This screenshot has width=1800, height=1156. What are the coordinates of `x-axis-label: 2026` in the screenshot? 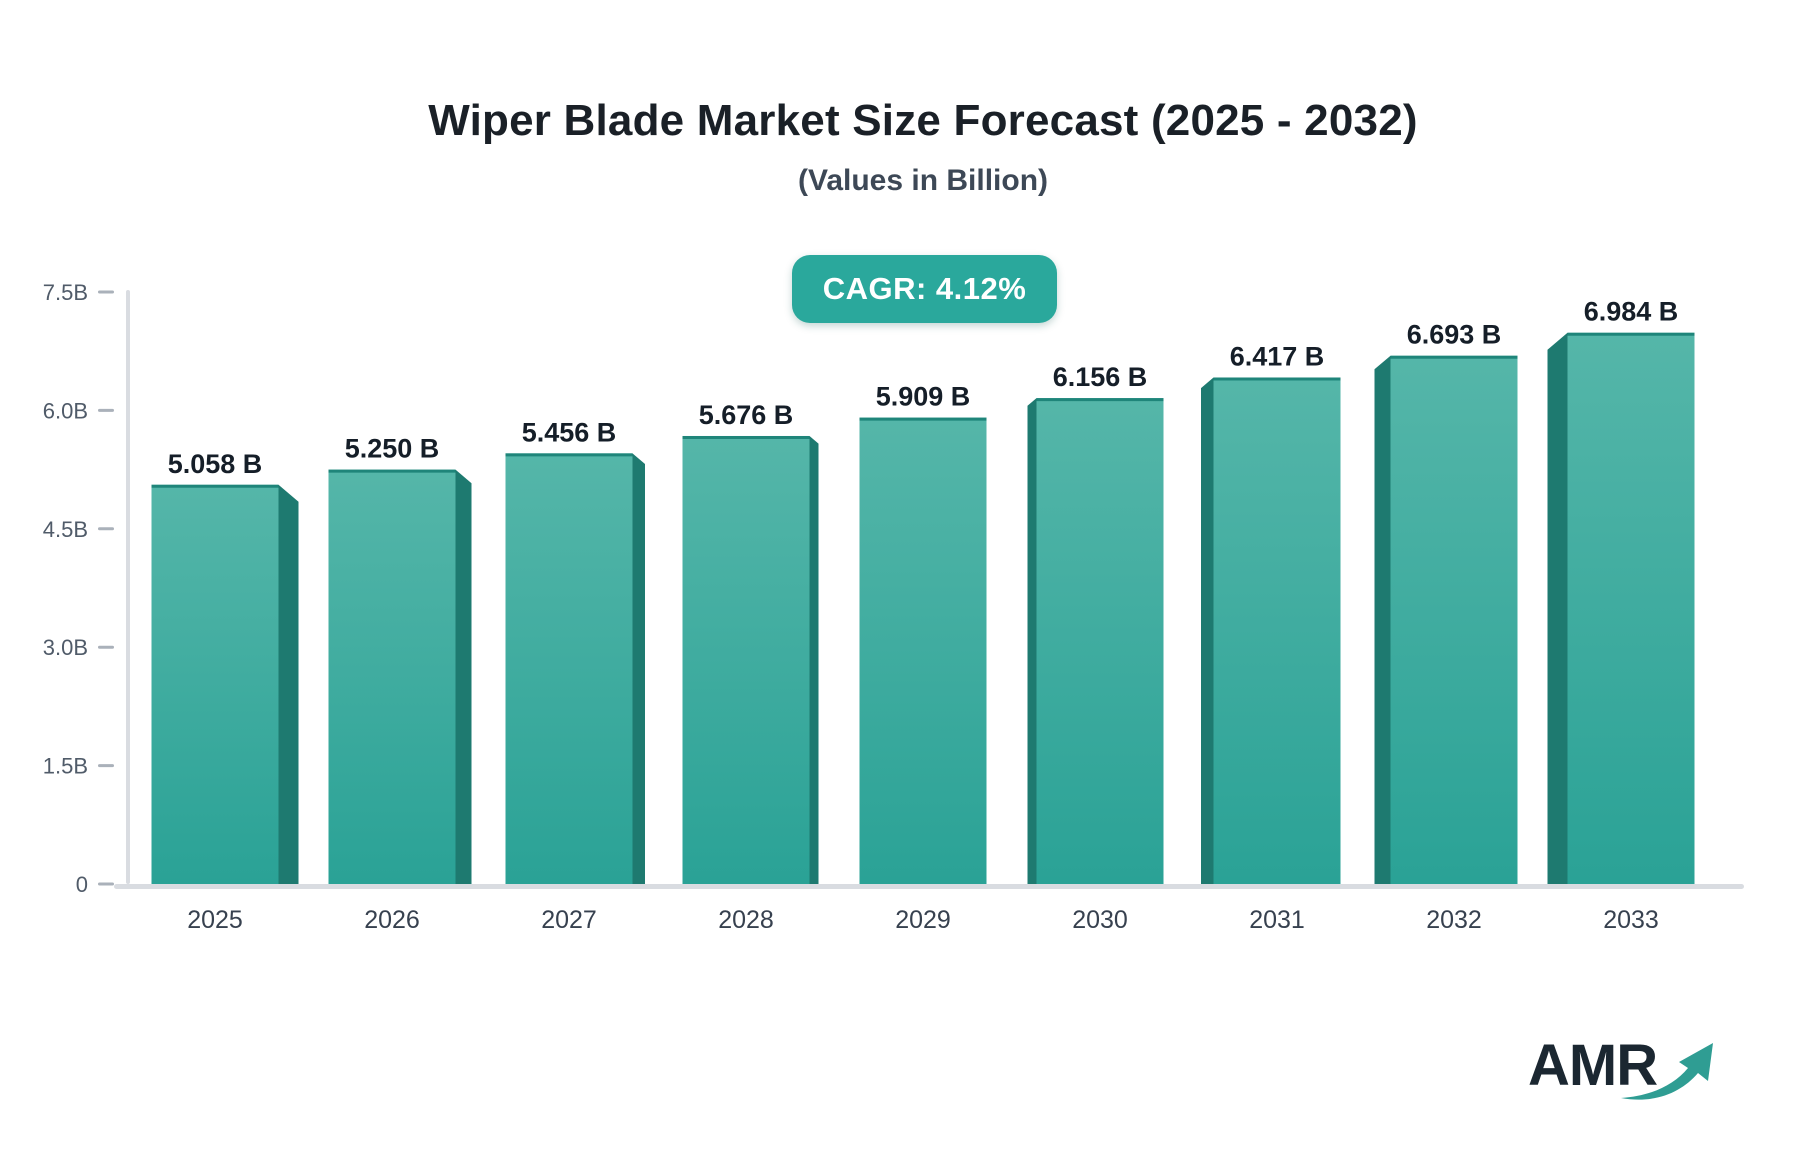 It's located at (392, 920).